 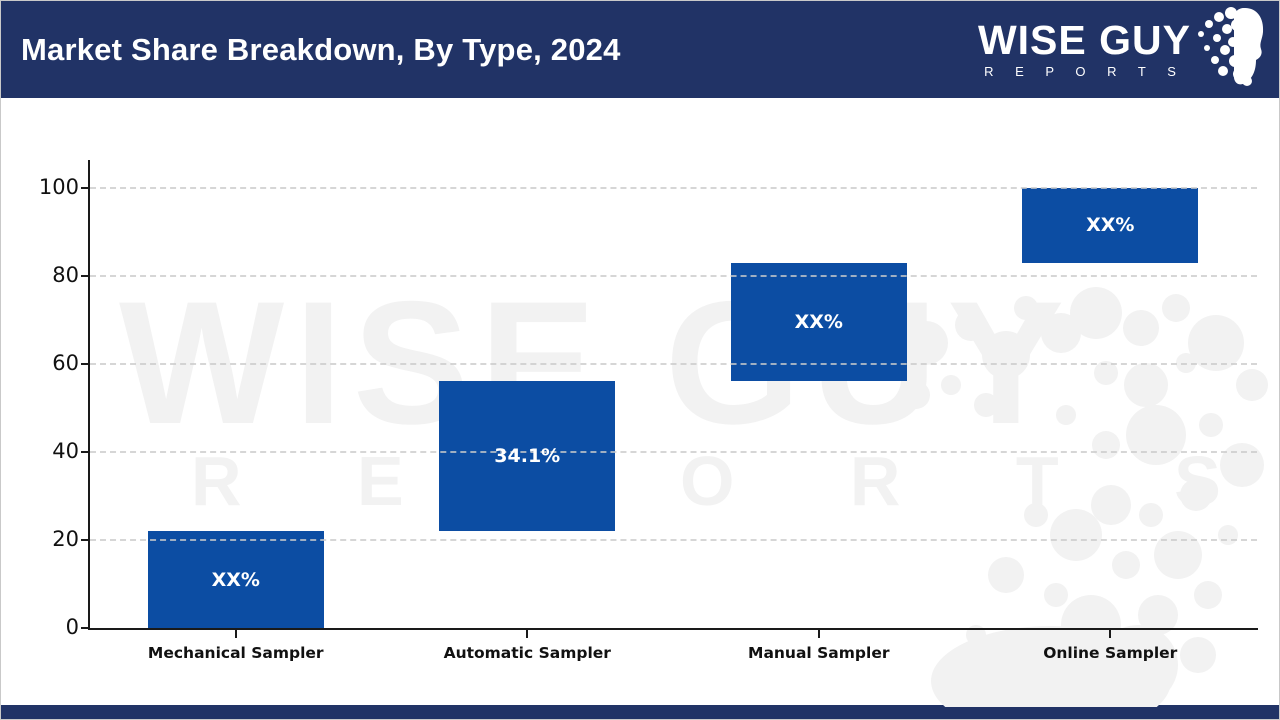 I want to click on bar-manual-sampler, so click(x=818, y=322).